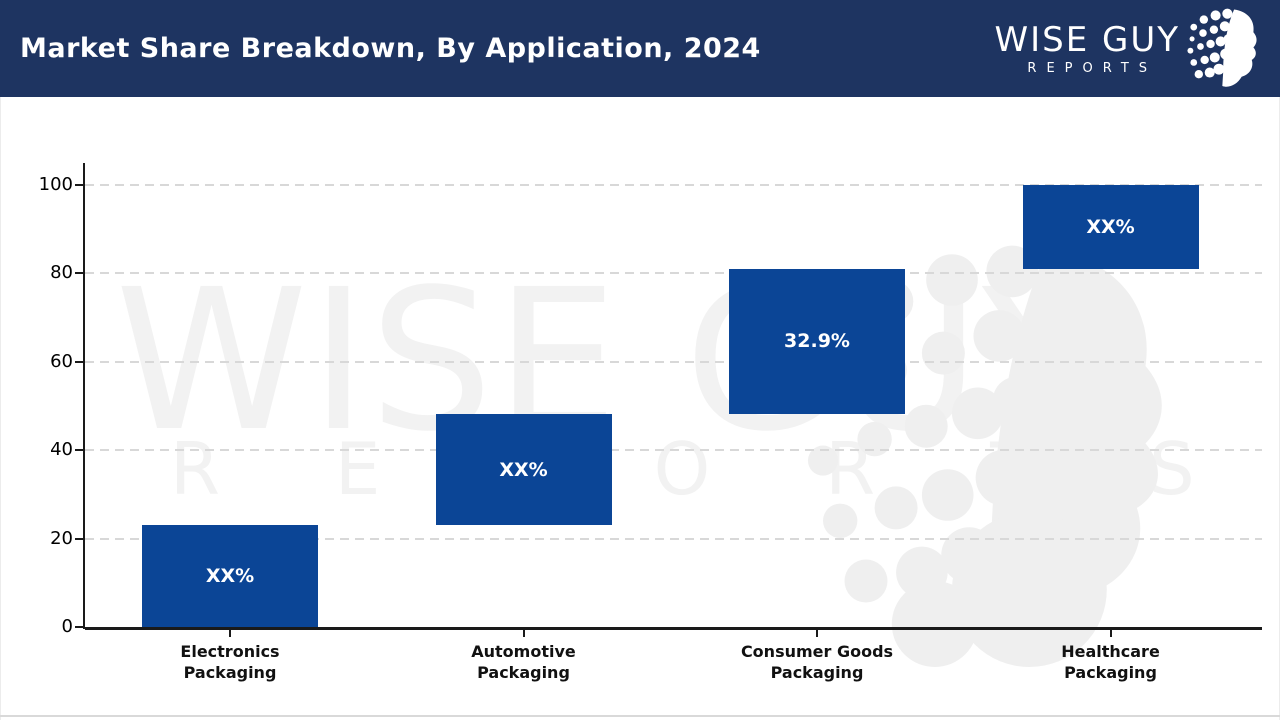 The height and width of the screenshot is (720, 1280). Describe the element at coordinates (84, 396) in the screenshot. I see `y-axis` at that location.